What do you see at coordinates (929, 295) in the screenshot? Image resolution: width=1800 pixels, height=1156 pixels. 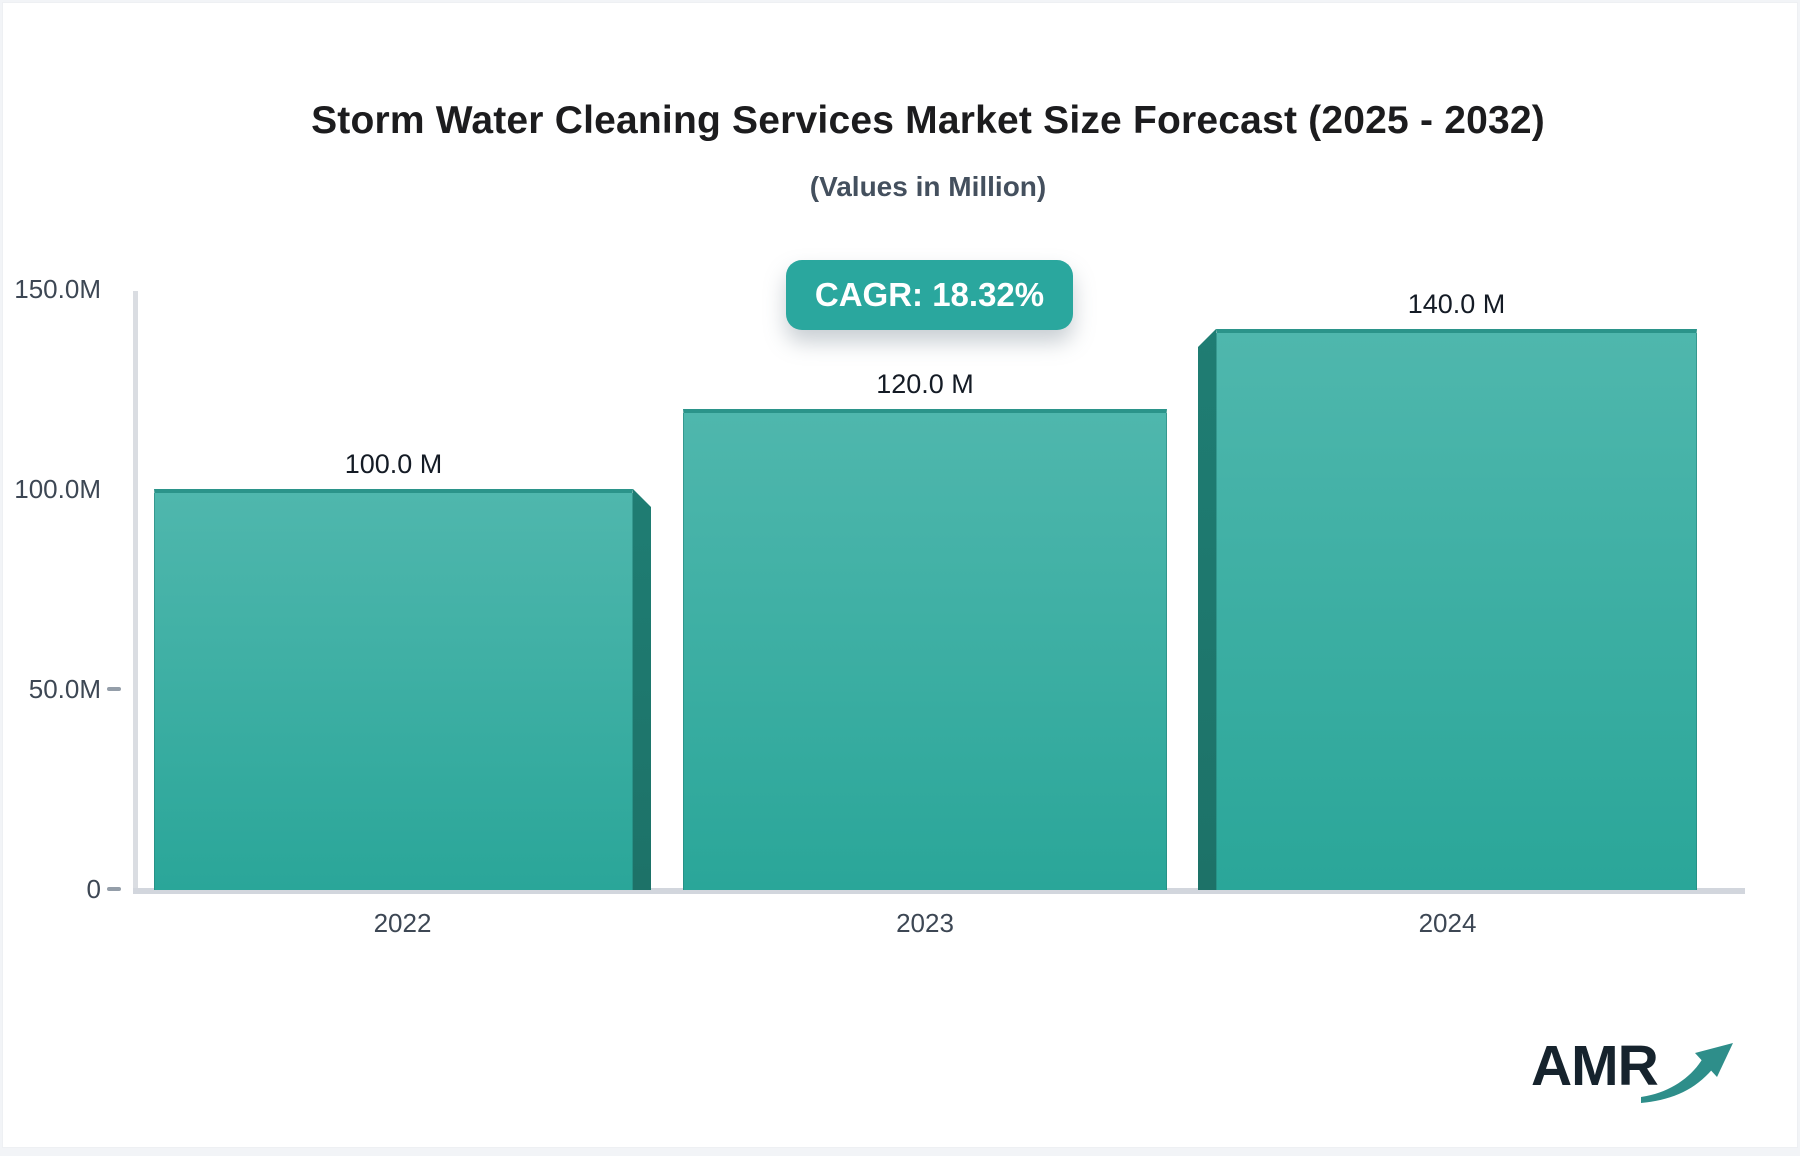 I see `cagr-badge: CAGR: 18.32%` at bounding box center [929, 295].